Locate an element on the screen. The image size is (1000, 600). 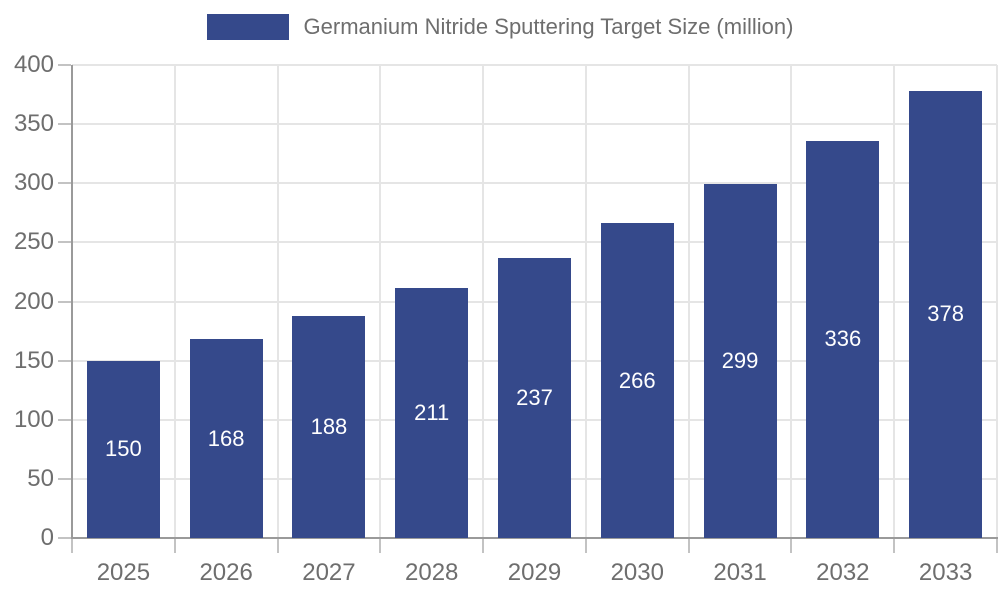
bar-2027: 188 is located at coordinates (329, 426).